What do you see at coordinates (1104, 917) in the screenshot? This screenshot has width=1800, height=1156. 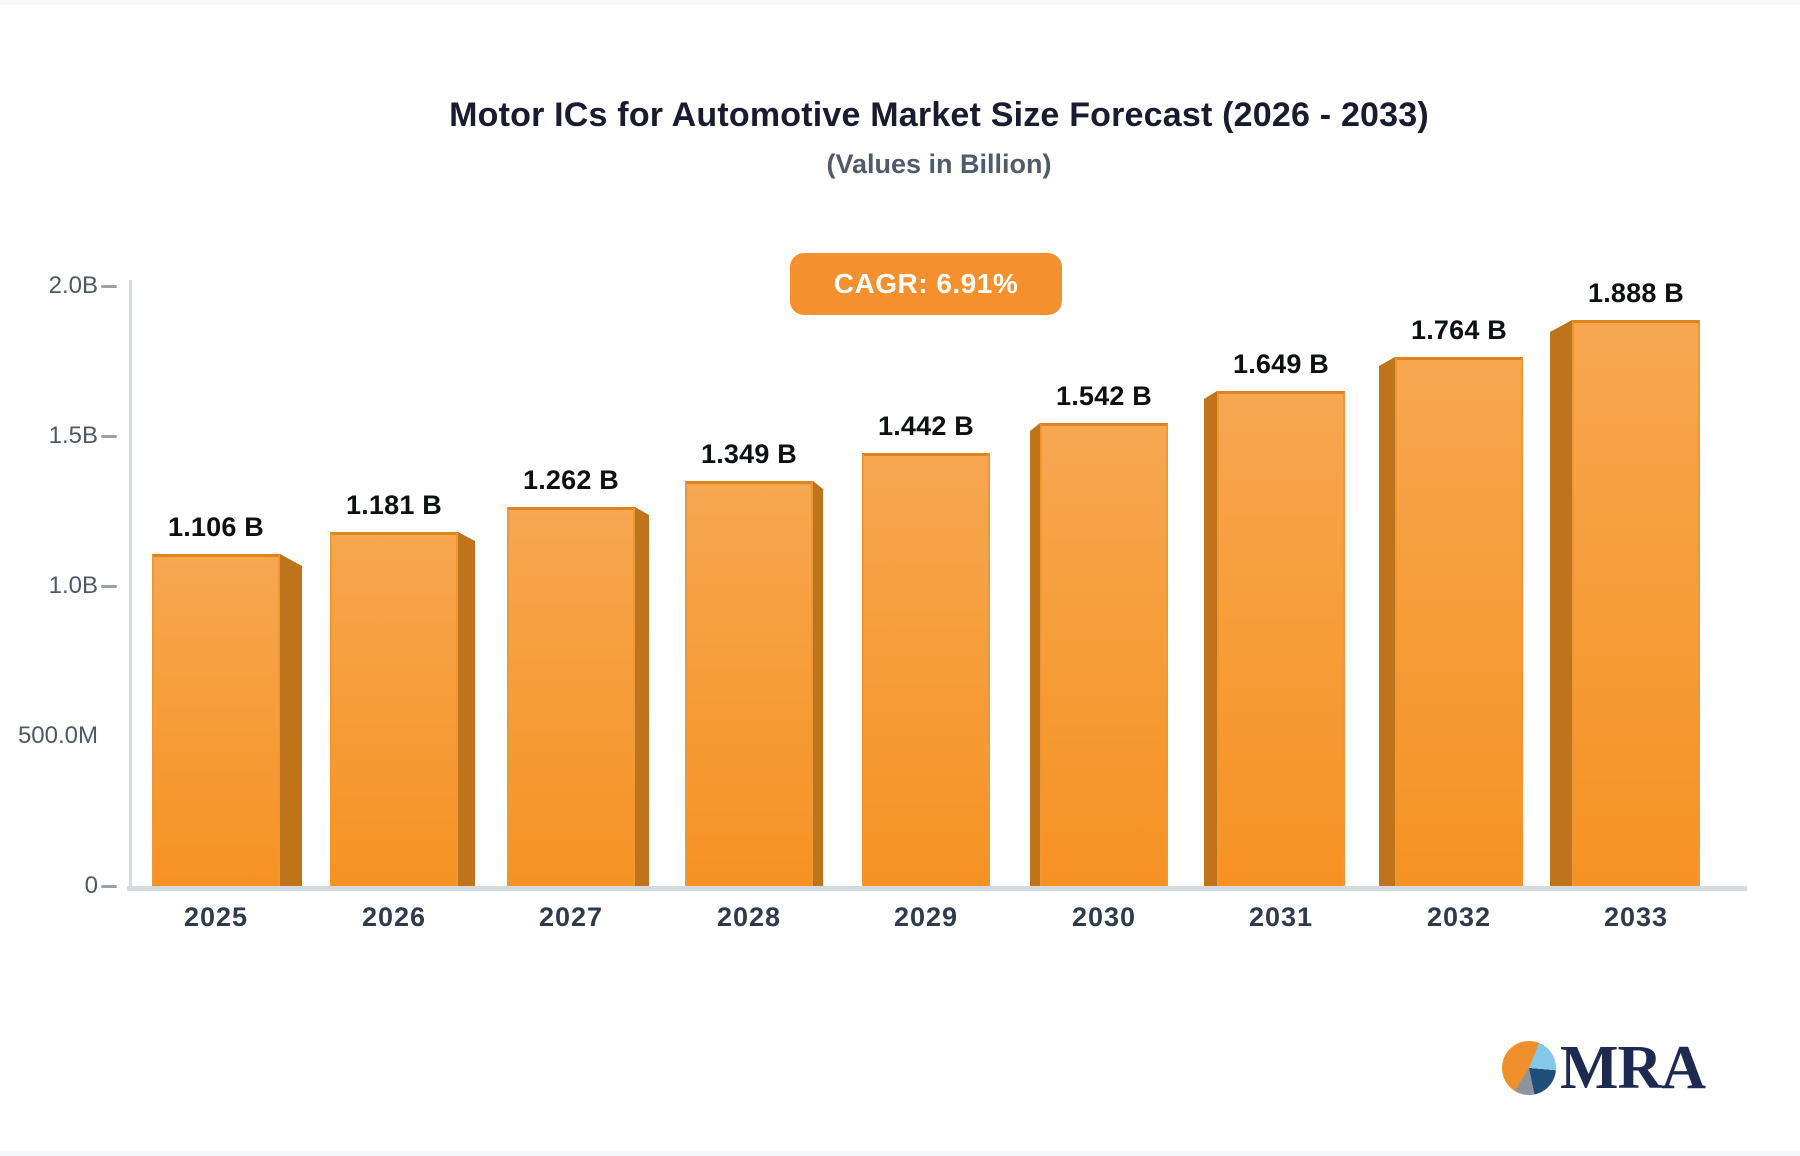 I see `x-axis-label: 2030` at bounding box center [1104, 917].